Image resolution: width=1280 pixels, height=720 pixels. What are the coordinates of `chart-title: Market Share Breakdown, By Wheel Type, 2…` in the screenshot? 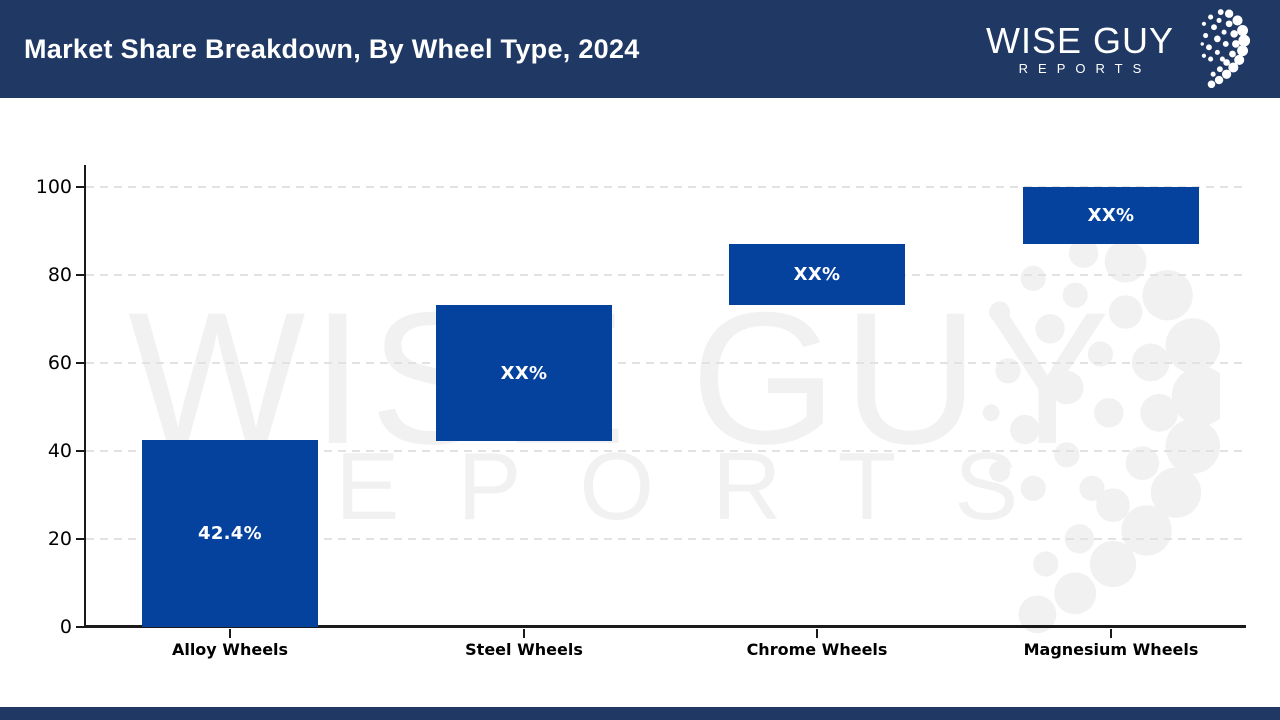 It's located at (332, 48).